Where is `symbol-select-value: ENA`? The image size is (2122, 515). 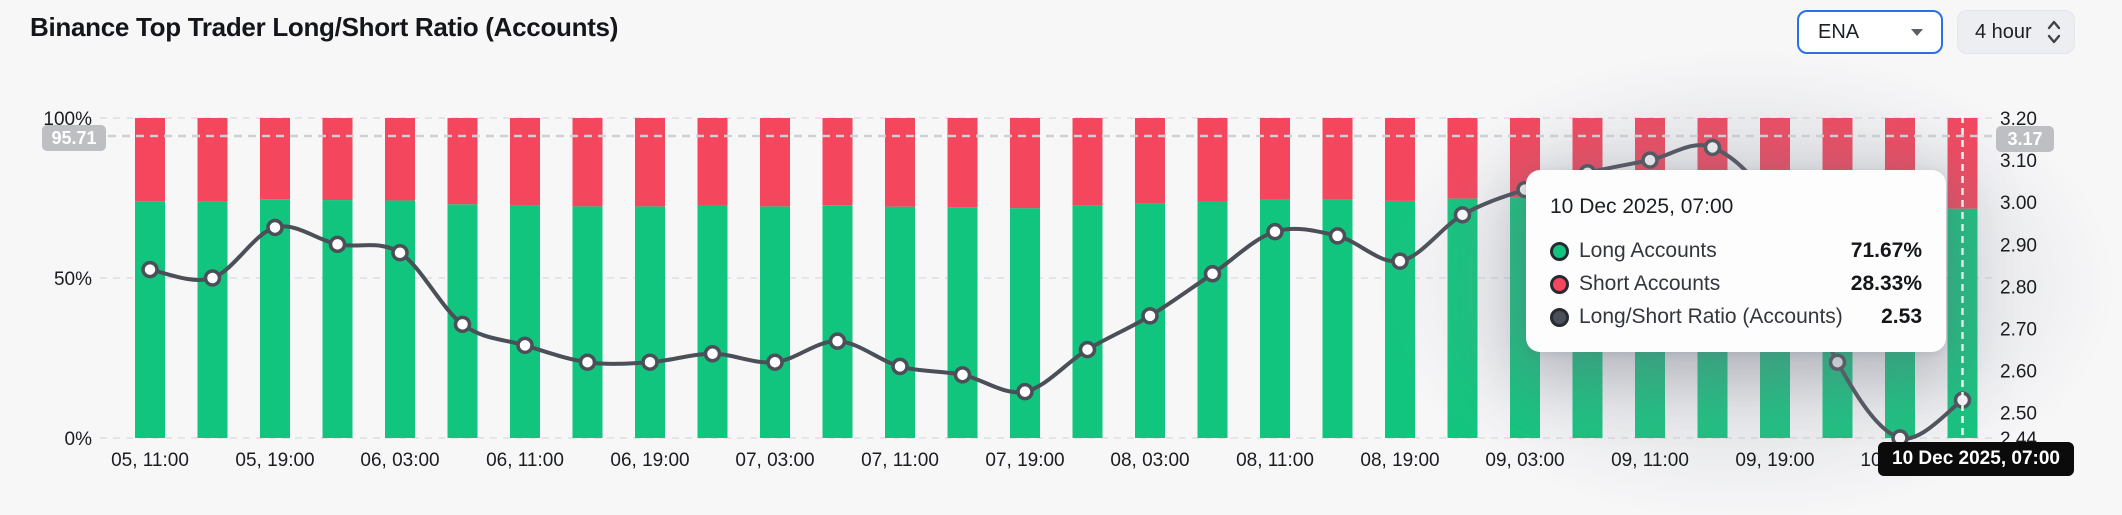
symbol-select-value: ENA is located at coordinates (1839, 31).